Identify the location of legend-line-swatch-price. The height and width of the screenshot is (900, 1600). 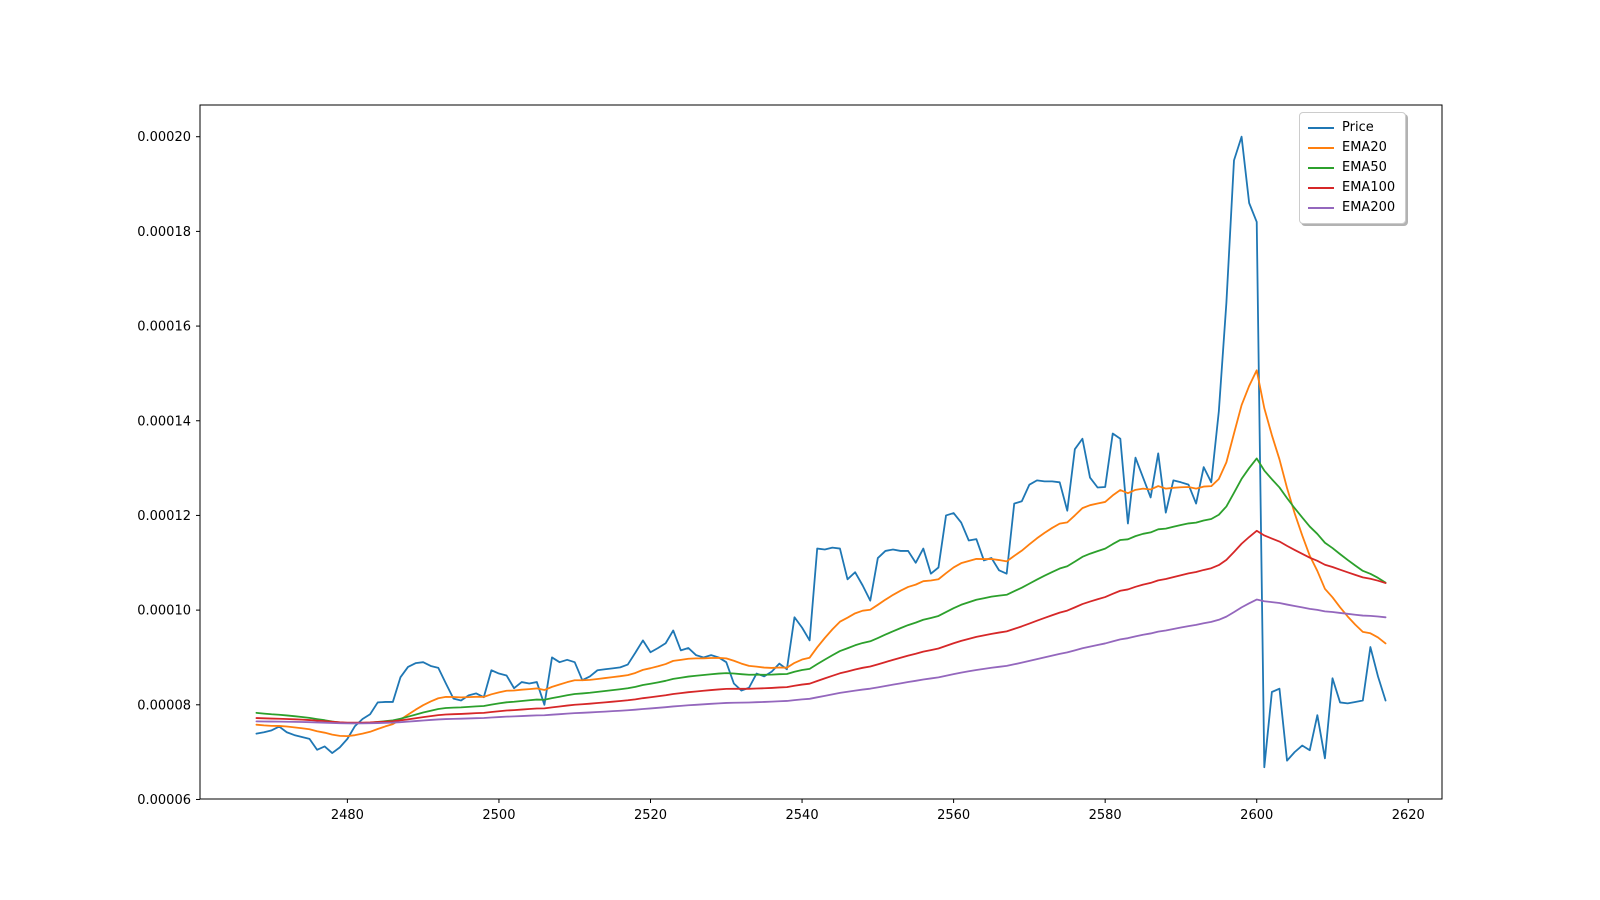
(1321, 128).